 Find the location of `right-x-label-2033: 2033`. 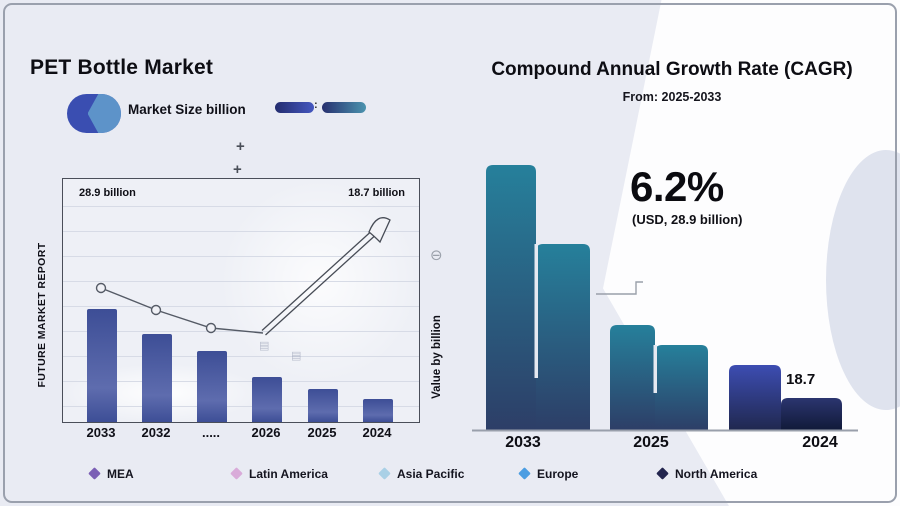

right-x-label-2033: 2033 is located at coordinates (523, 442).